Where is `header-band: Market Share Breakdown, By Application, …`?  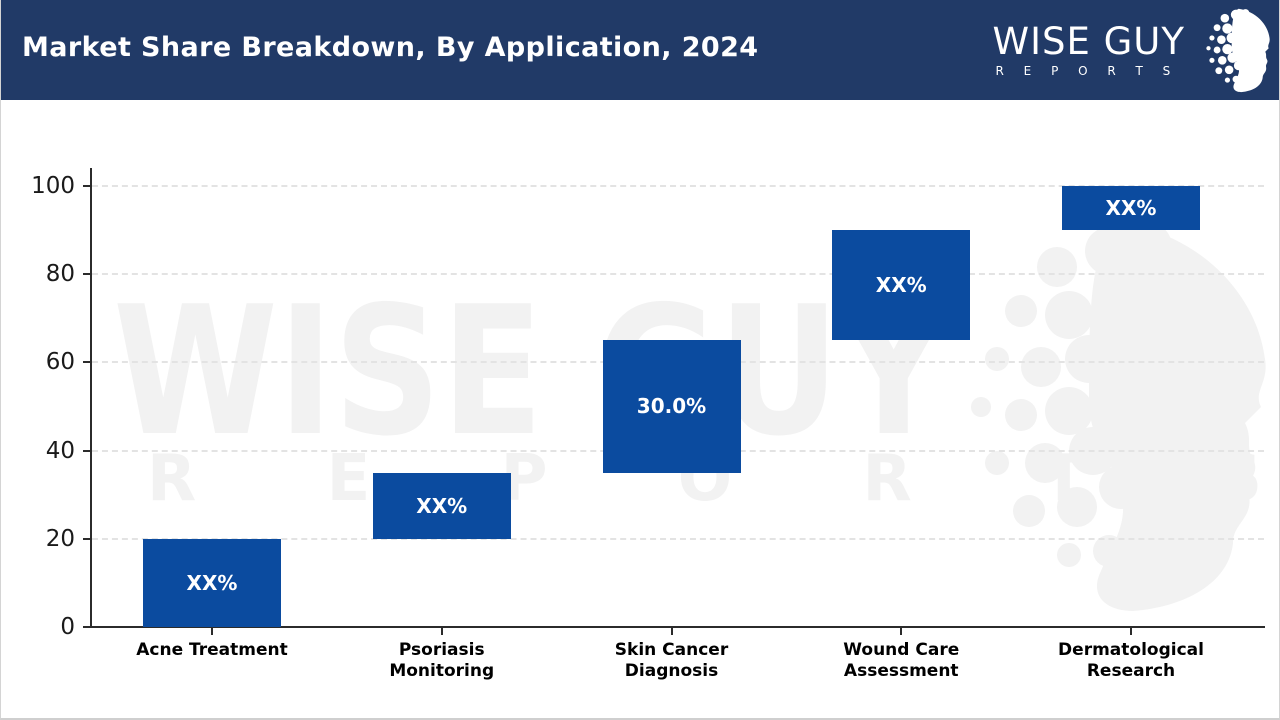
header-band: Market Share Breakdown, By Application, … is located at coordinates (640, 50).